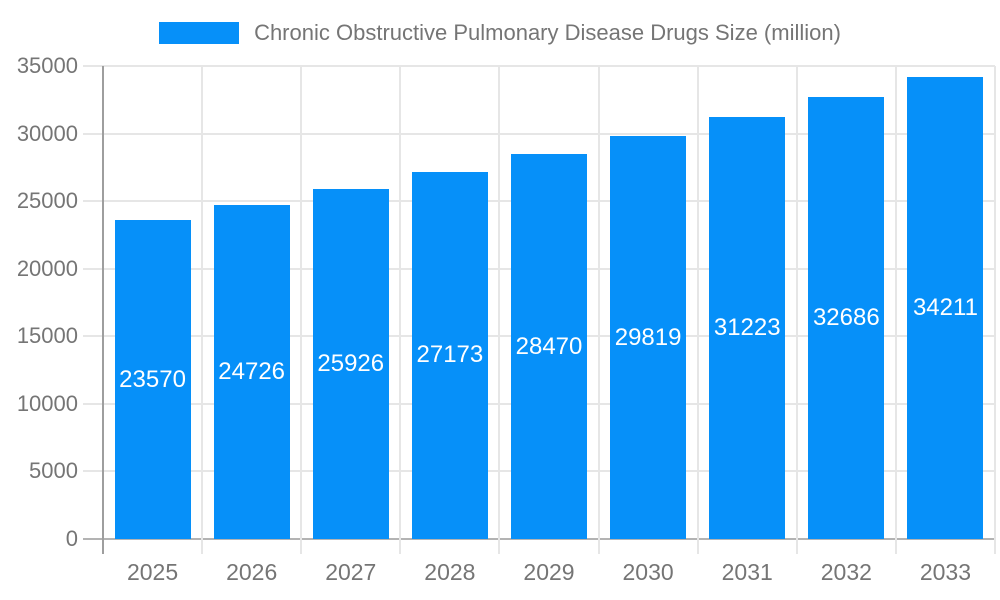 Image resolution: width=1000 pixels, height=600 pixels. I want to click on x-tick-label: 2030, so click(648, 572).